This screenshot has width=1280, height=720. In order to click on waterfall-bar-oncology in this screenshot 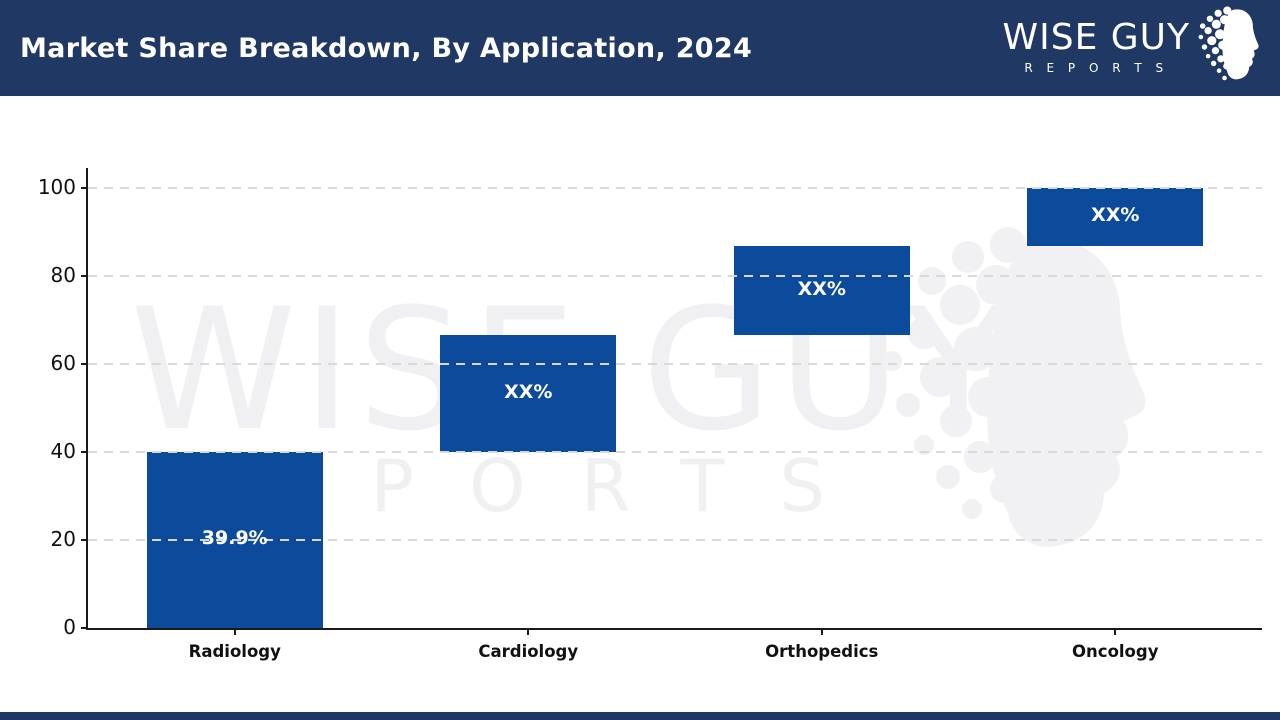, I will do `click(1115, 217)`.